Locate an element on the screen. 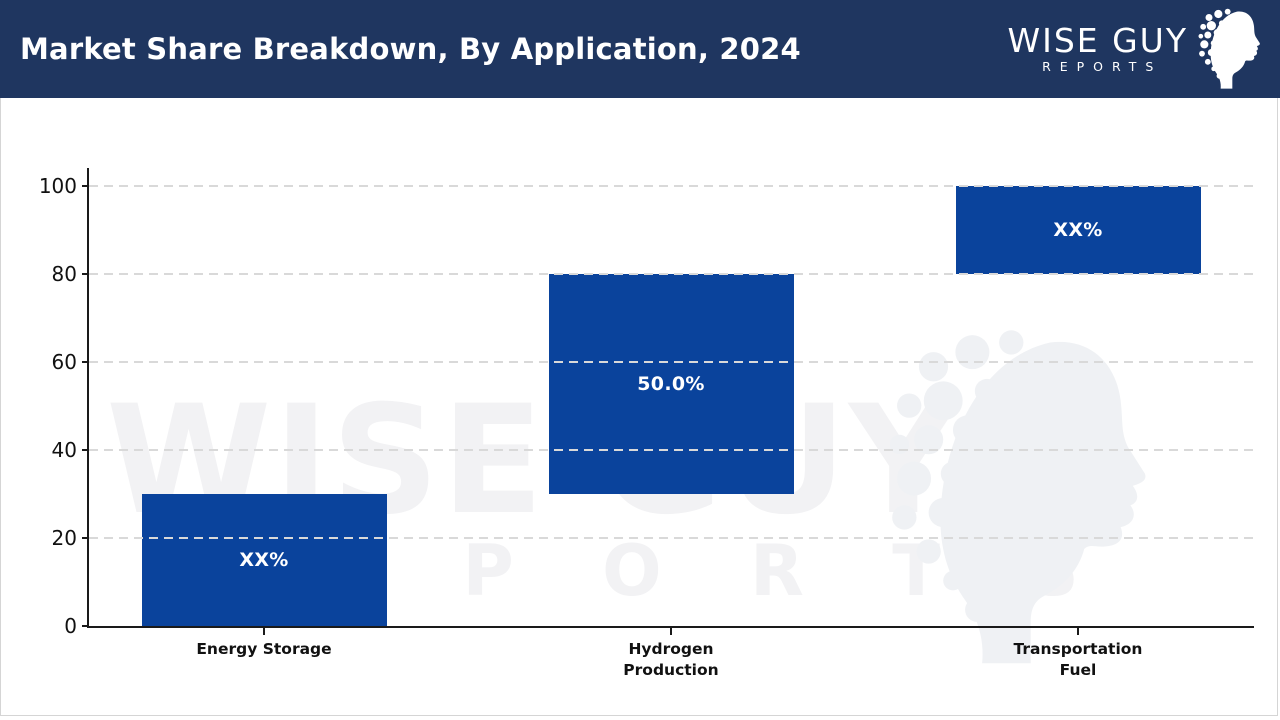 The height and width of the screenshot is (720, 1280). y-tick-label: 0 is located at coordinates (70, 626).